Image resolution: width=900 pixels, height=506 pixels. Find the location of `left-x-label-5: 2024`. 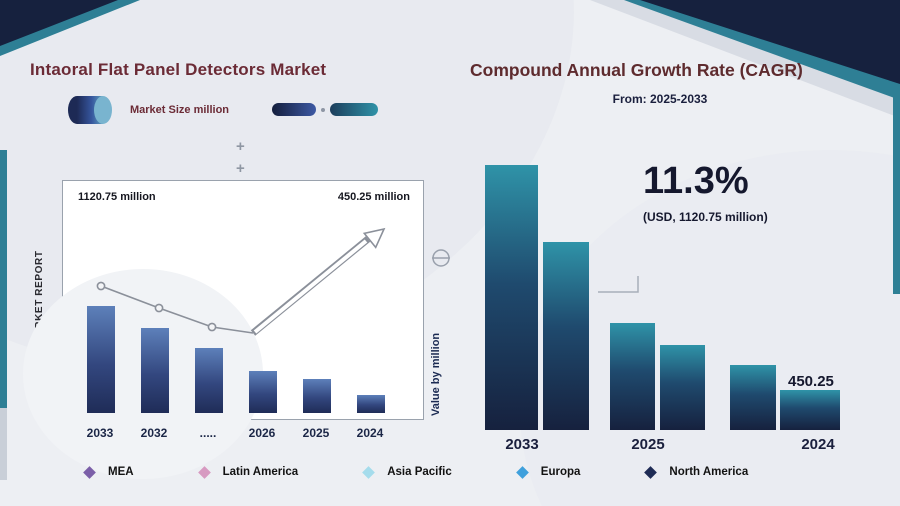

left-x-label-5: 2024 is located at coordinates (370, 433).